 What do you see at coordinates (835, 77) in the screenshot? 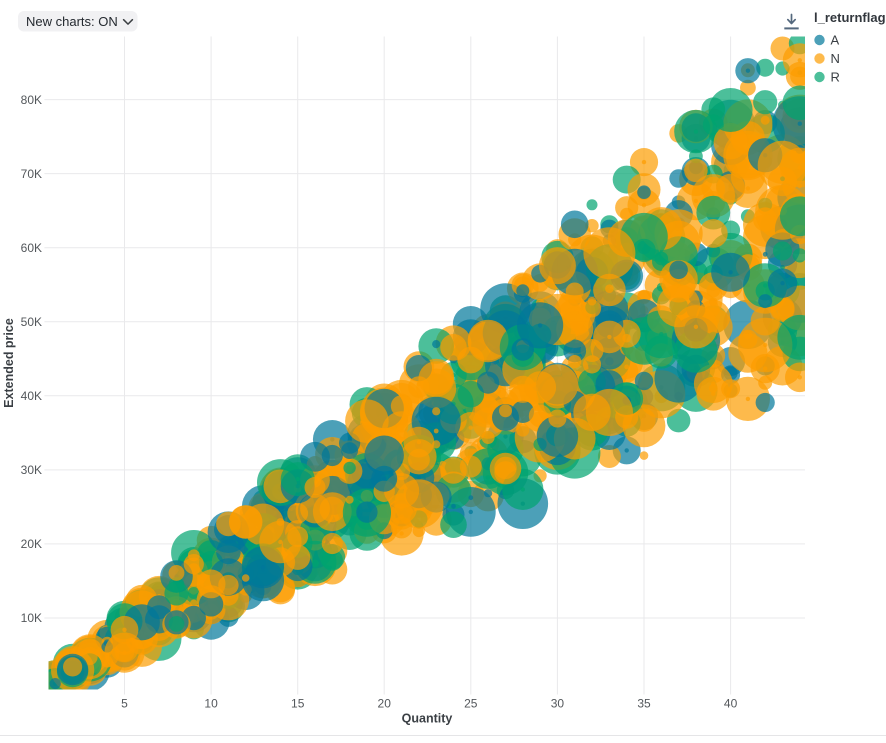
I see `svg-text: R` at bounding box center [835, 77].